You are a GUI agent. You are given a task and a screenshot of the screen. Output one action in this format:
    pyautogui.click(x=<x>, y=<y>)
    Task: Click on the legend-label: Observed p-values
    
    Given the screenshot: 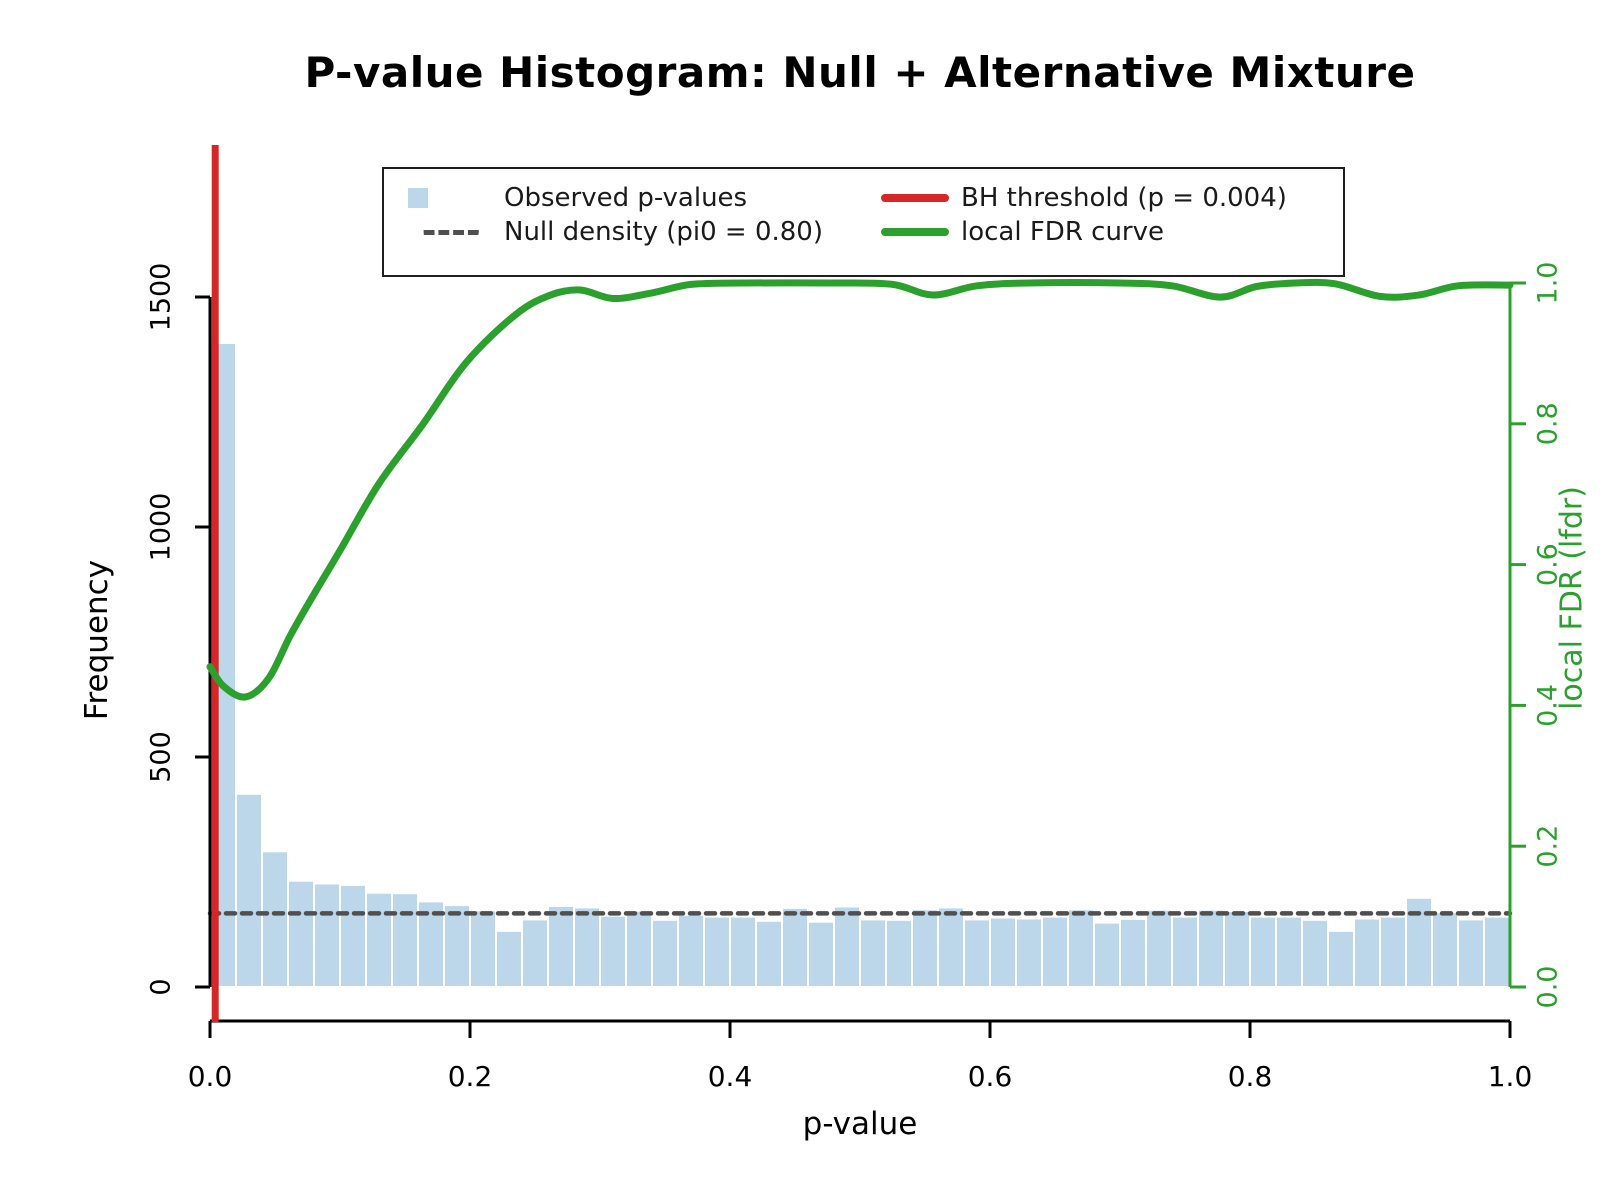 What is the action you would take?
    pyautogui.click(x=626, y=198)
    